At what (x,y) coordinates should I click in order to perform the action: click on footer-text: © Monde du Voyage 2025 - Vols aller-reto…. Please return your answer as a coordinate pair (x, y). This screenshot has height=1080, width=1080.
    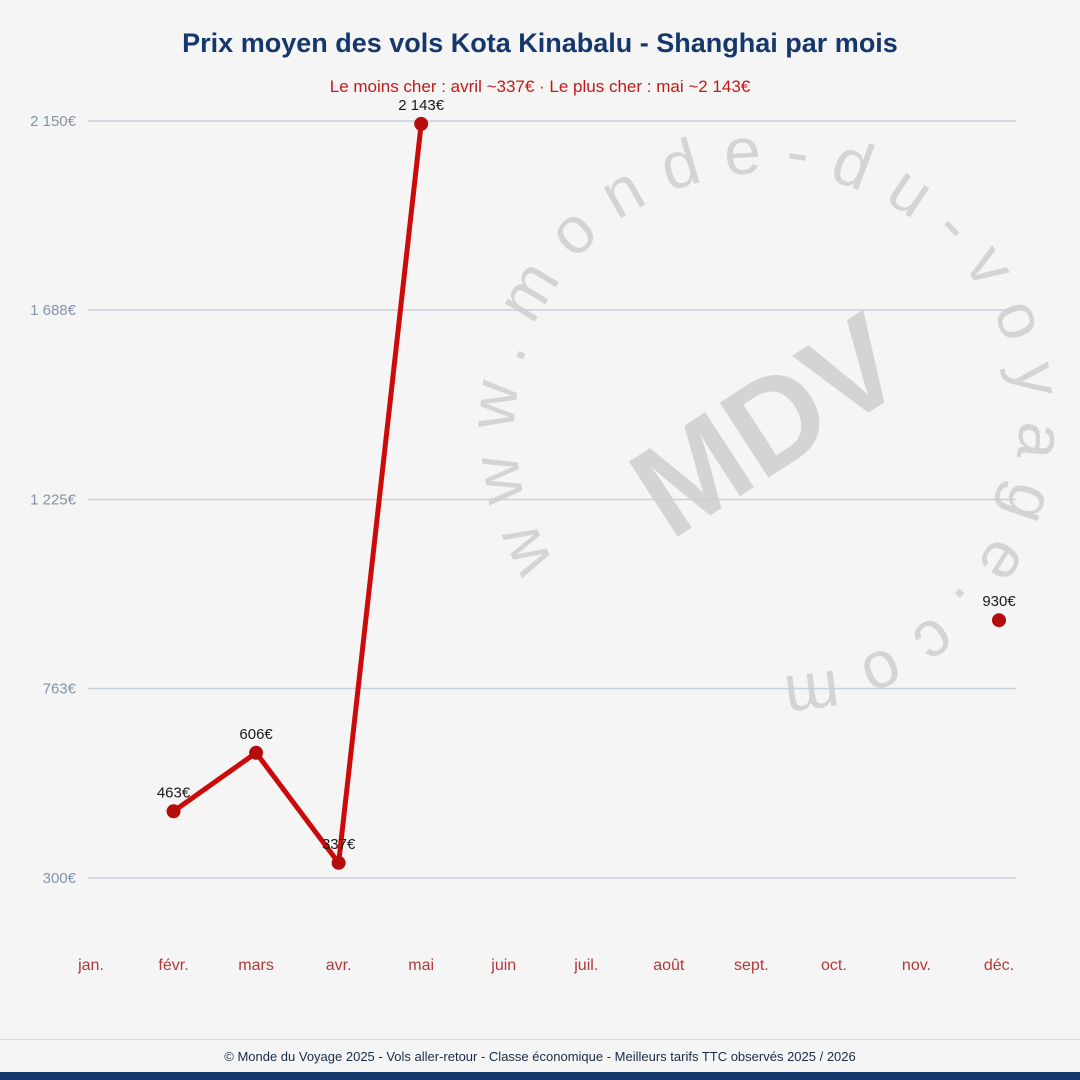
    Looking at the image, I should click on (540, 1056).